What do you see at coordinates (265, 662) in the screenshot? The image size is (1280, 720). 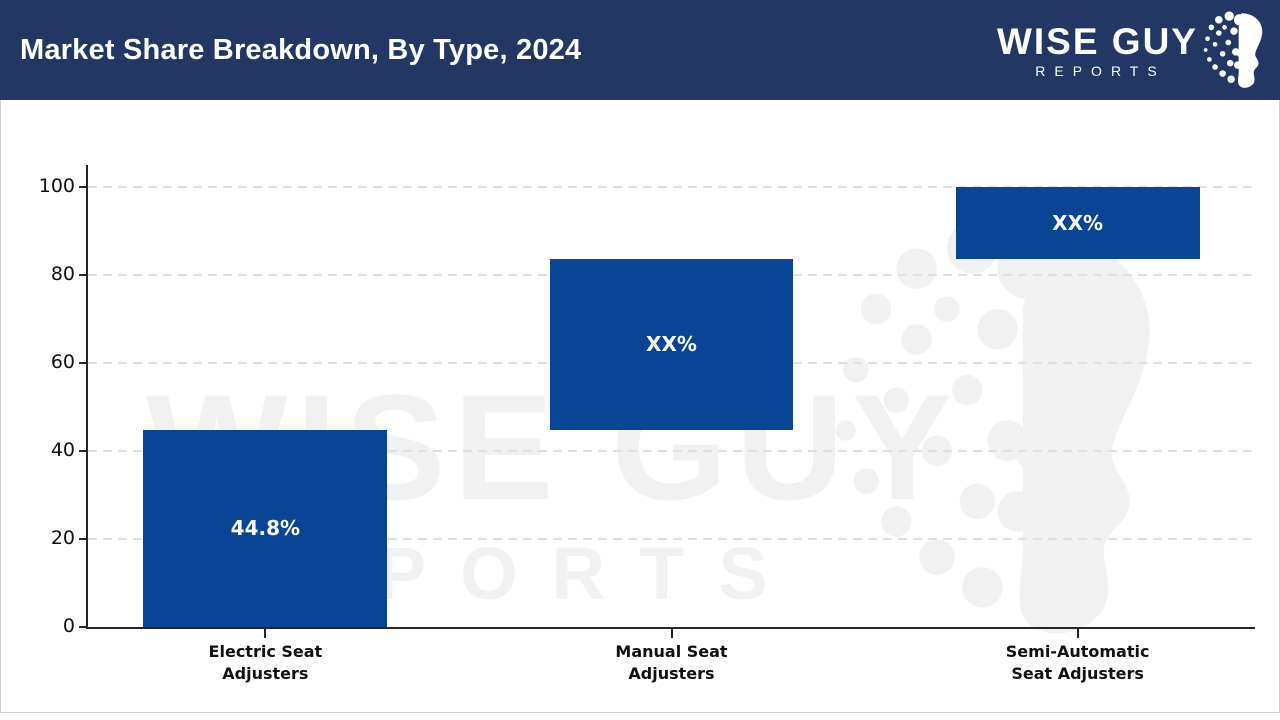 I see `category-label: Electric Seat Adjusters` at bounding box center [265, 662].